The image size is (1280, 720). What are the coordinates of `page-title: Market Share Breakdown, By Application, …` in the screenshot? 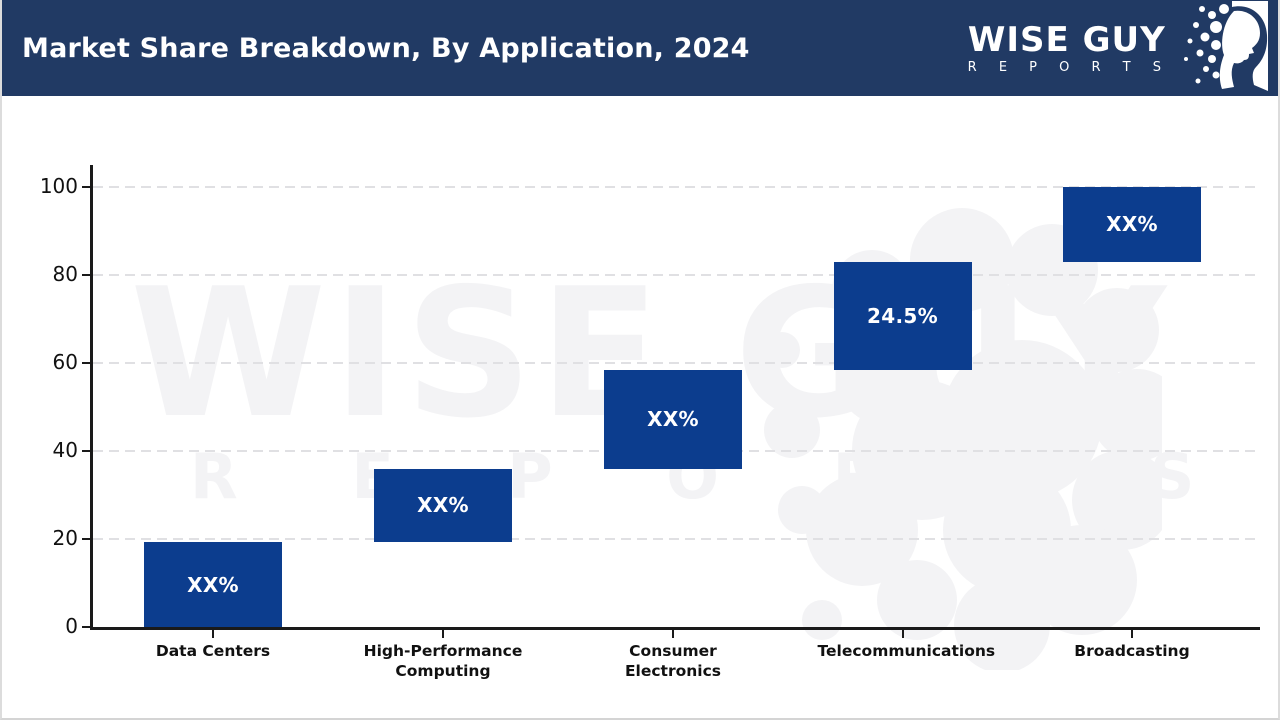 It's located at (386, 48).